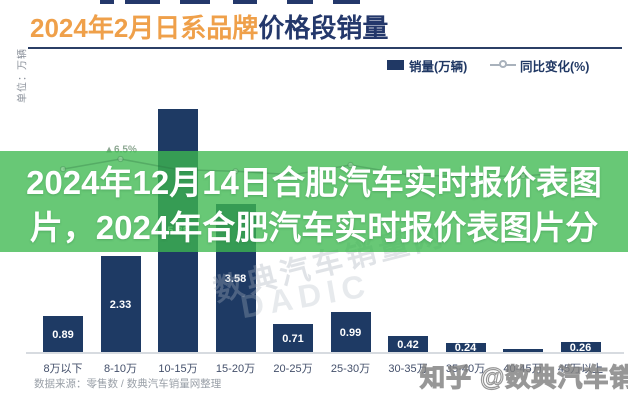 This screenshot has width=628, height=400. I want to click on bar-30-35万, so click(408, 344).